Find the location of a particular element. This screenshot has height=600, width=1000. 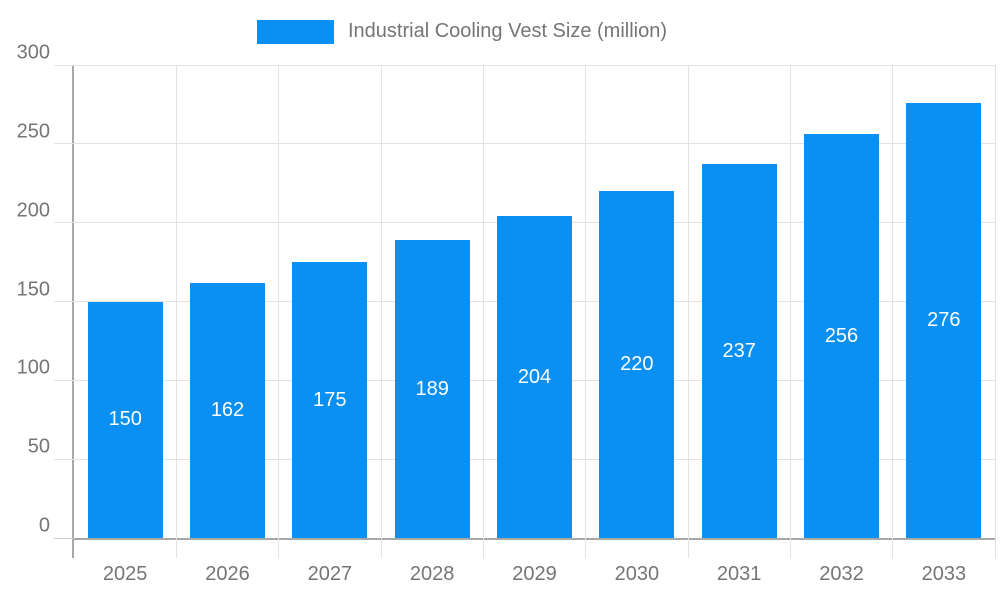

x-axis-label-2032: 2032 is located at coordinates (841, 574).